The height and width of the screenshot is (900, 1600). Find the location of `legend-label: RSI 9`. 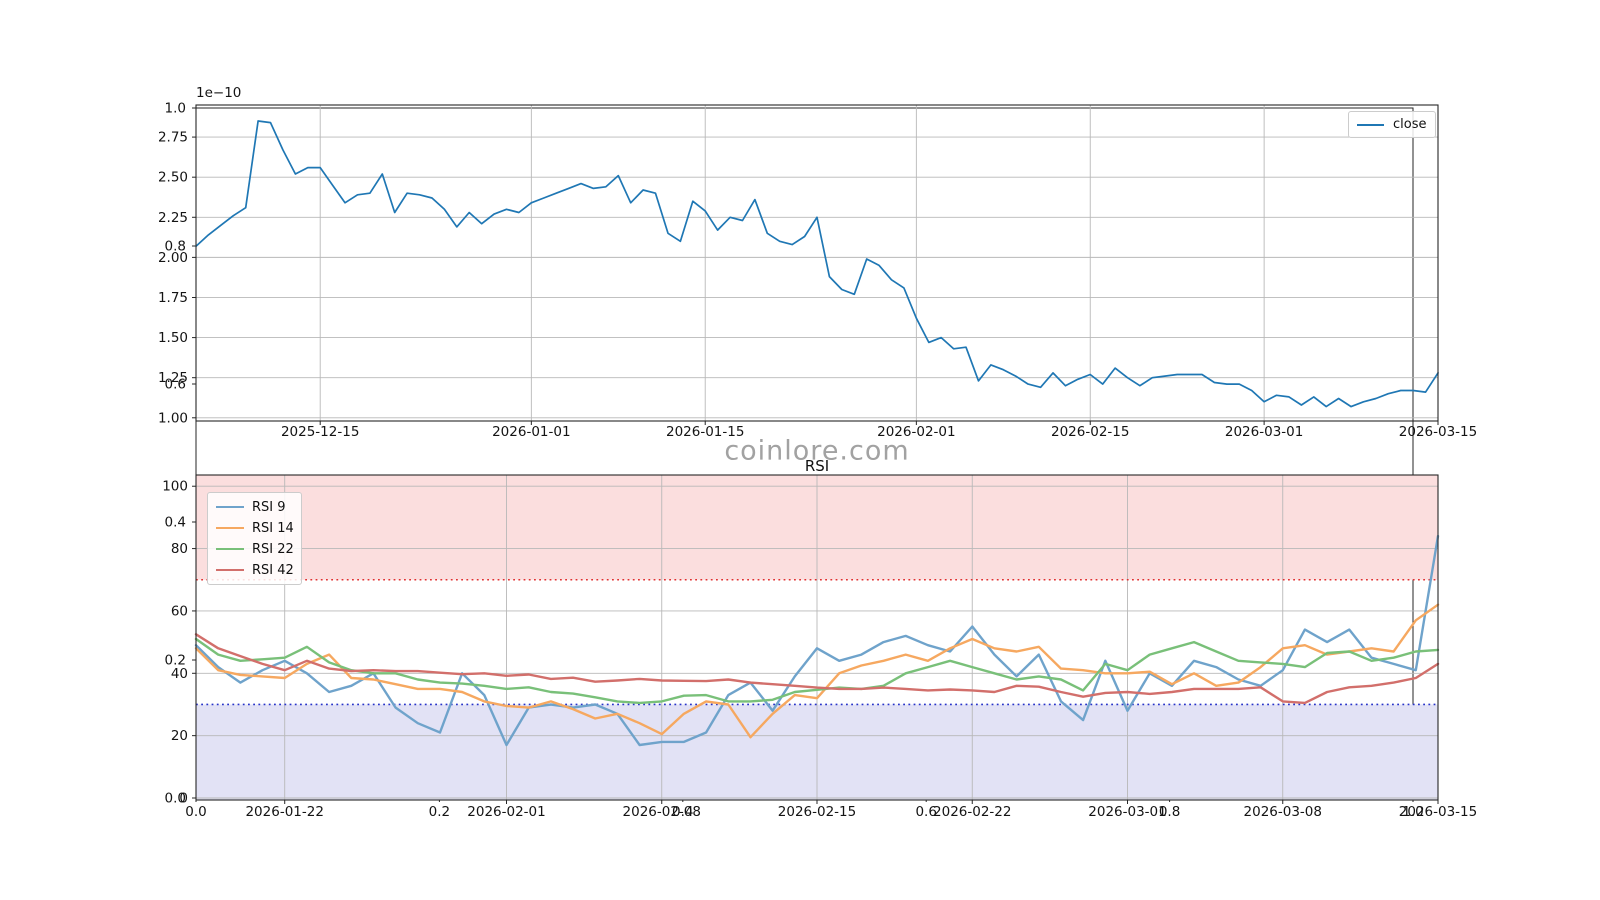

legend-label: RSI 9 is located at coordinates (269, 507).